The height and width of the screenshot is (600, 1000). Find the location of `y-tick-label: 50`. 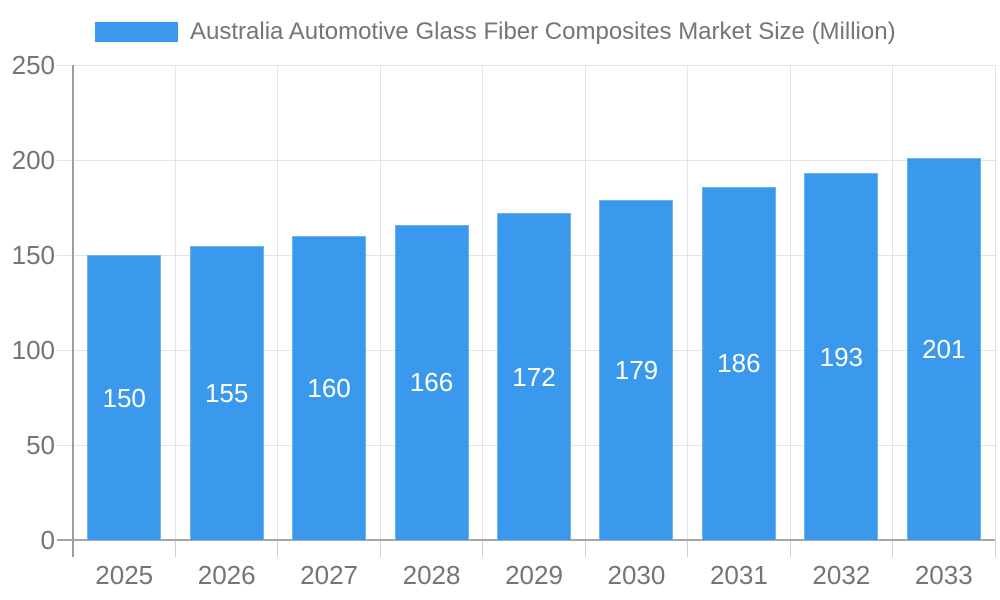

y-tick-label: 50 is located at coordinates (40, 445).